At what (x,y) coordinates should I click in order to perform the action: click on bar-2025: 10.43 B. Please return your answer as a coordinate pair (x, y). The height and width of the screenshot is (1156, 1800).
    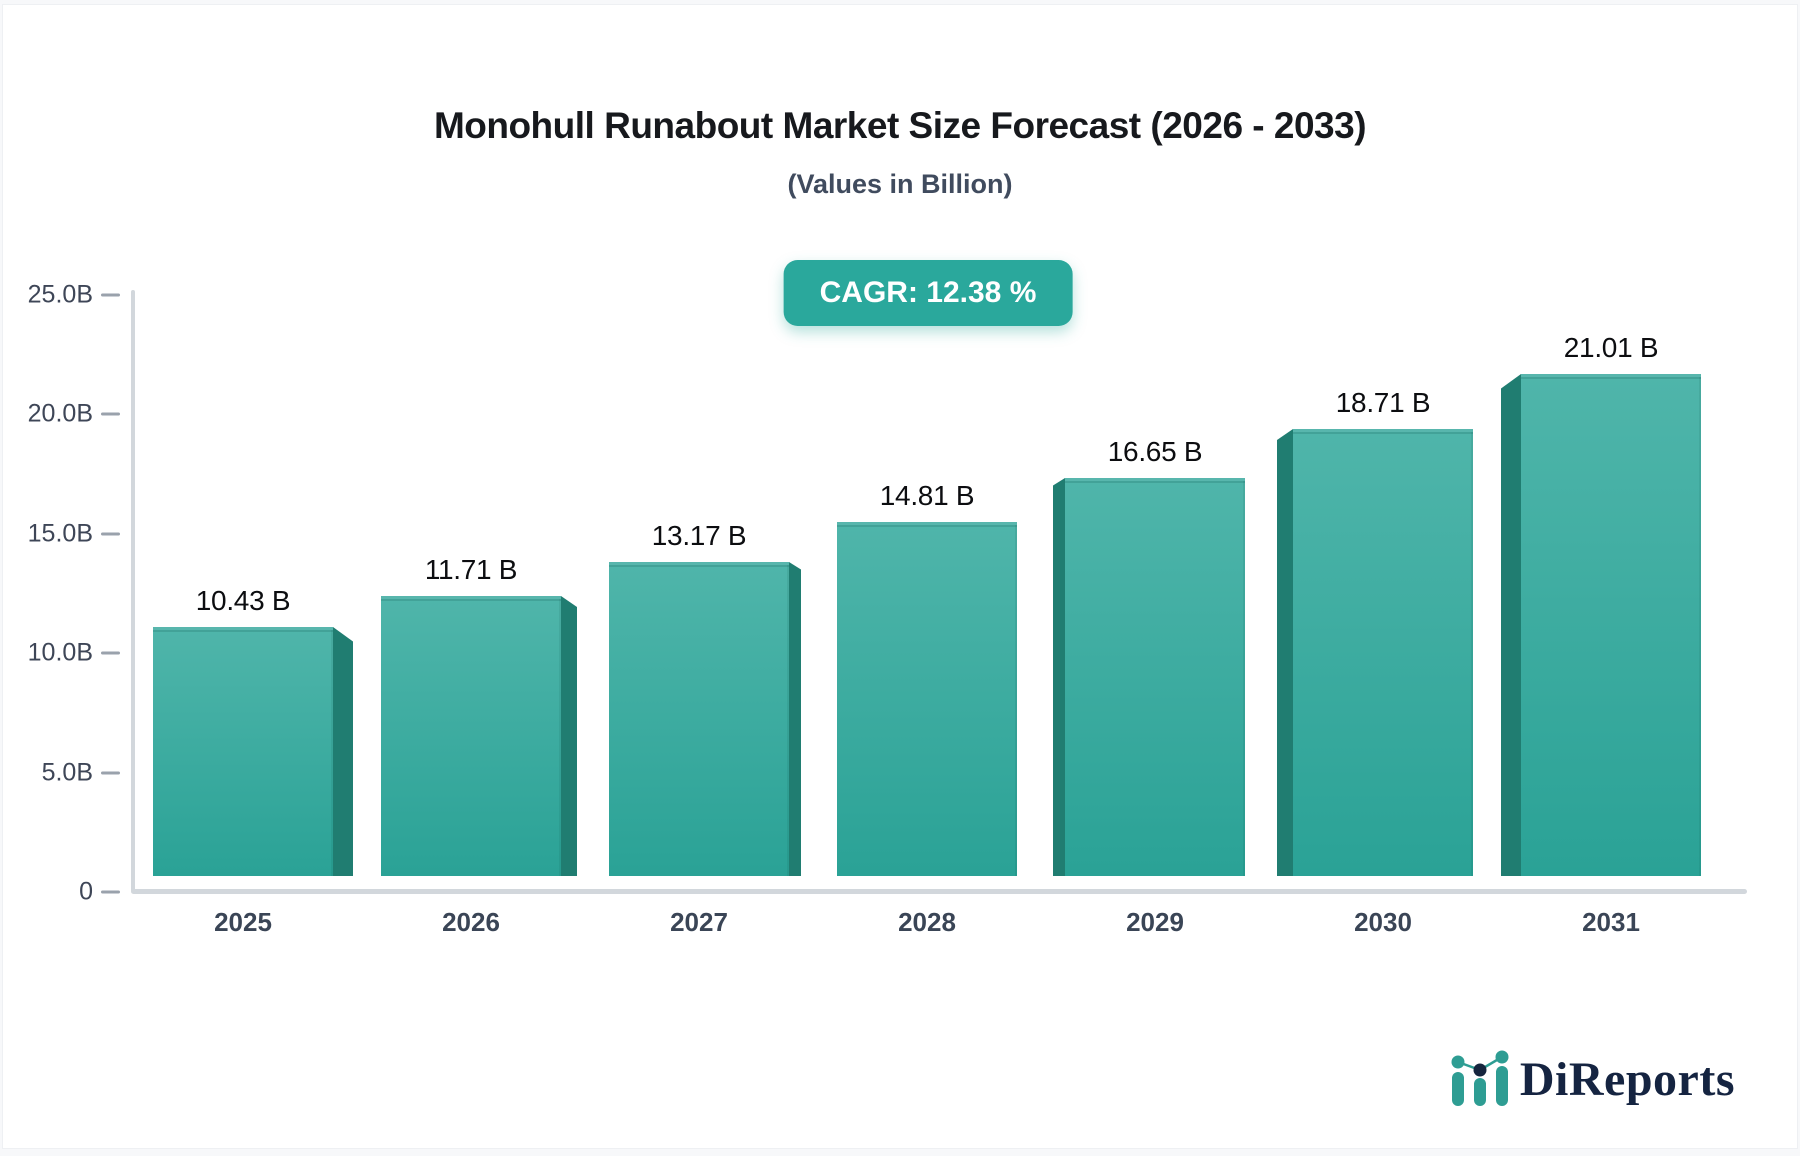
    Looking at the image, I should click on (253, 730).